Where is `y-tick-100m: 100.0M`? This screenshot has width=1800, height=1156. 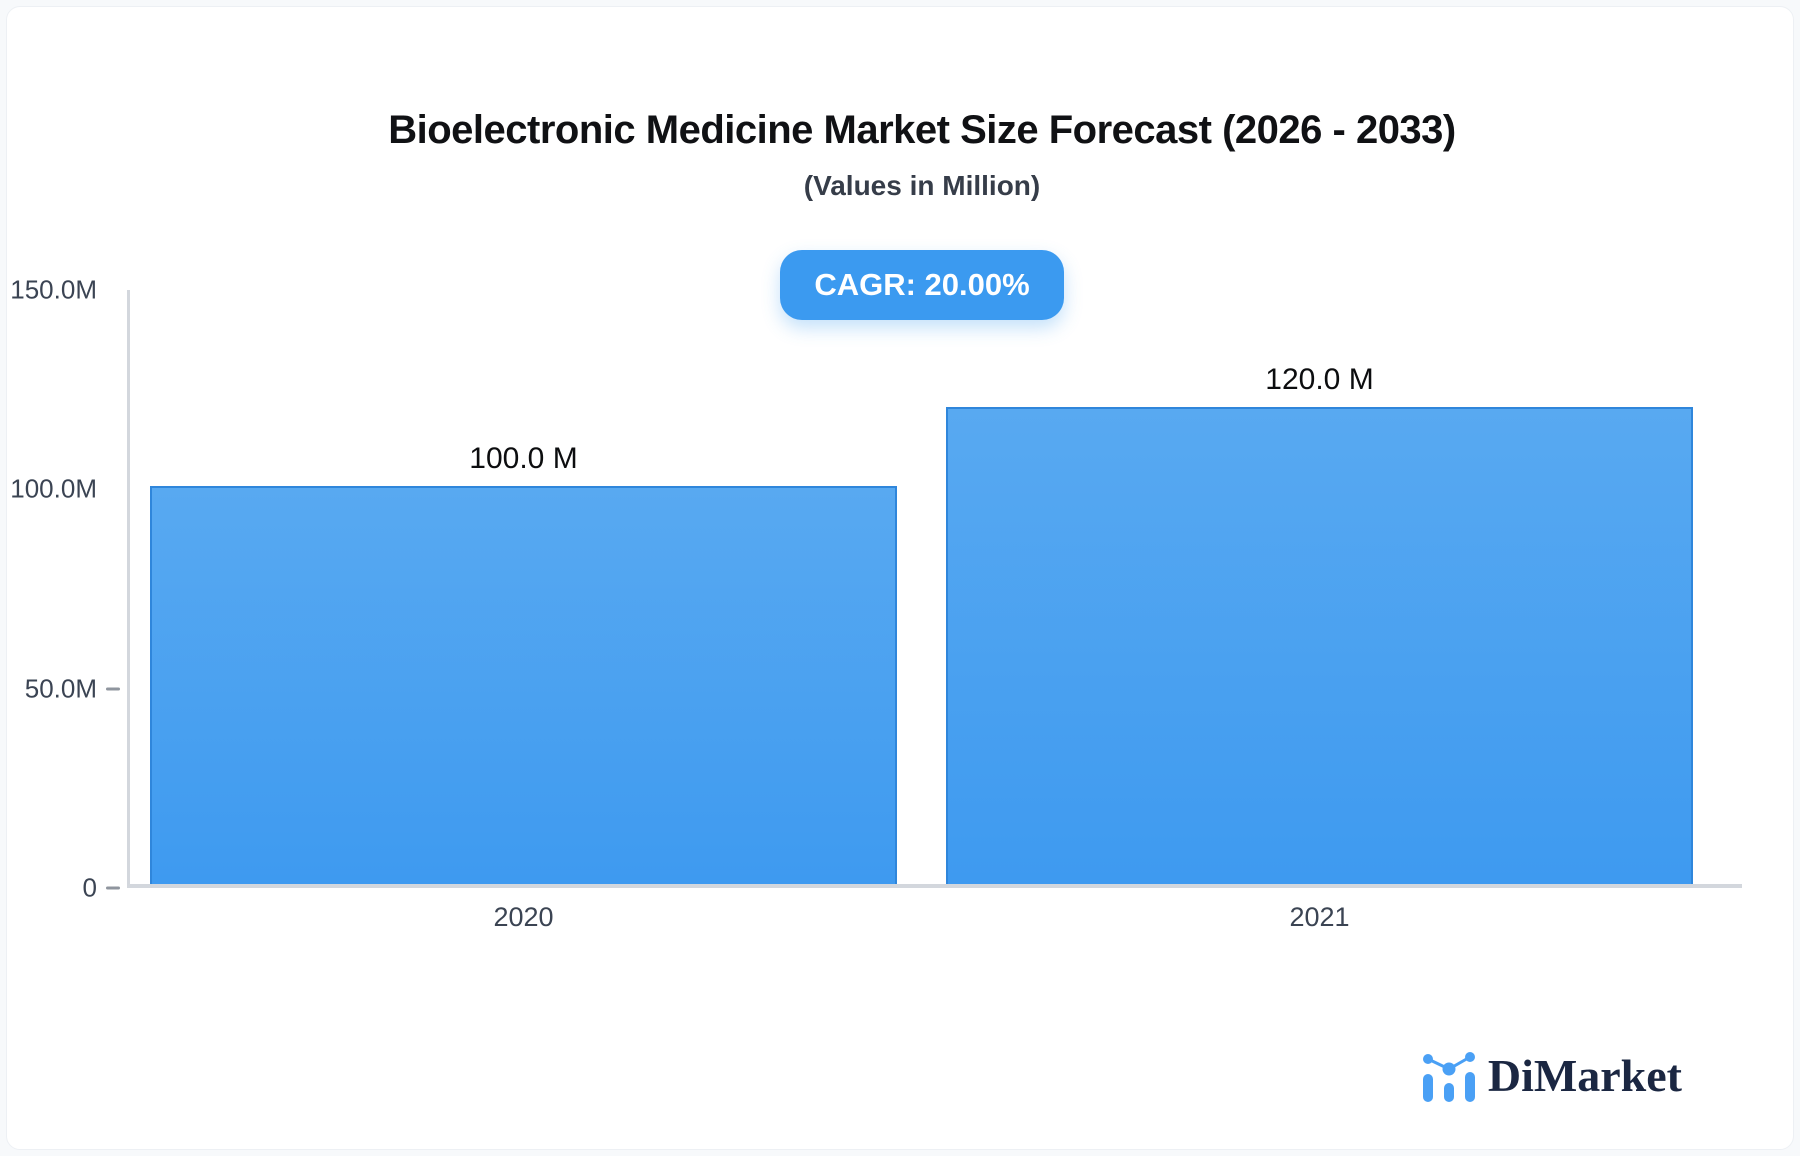 y-tick-100m: 100.0M is located at coordinates (65, 489).